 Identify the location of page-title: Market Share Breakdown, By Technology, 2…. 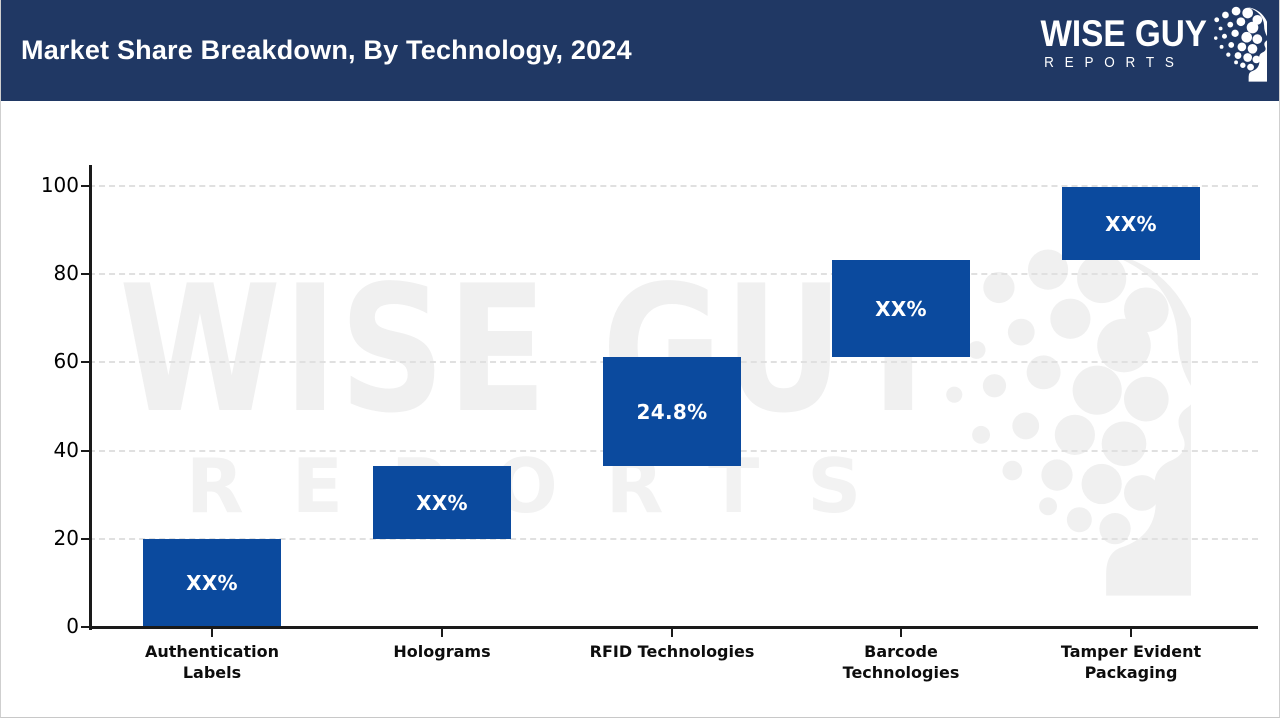
(326, 50).